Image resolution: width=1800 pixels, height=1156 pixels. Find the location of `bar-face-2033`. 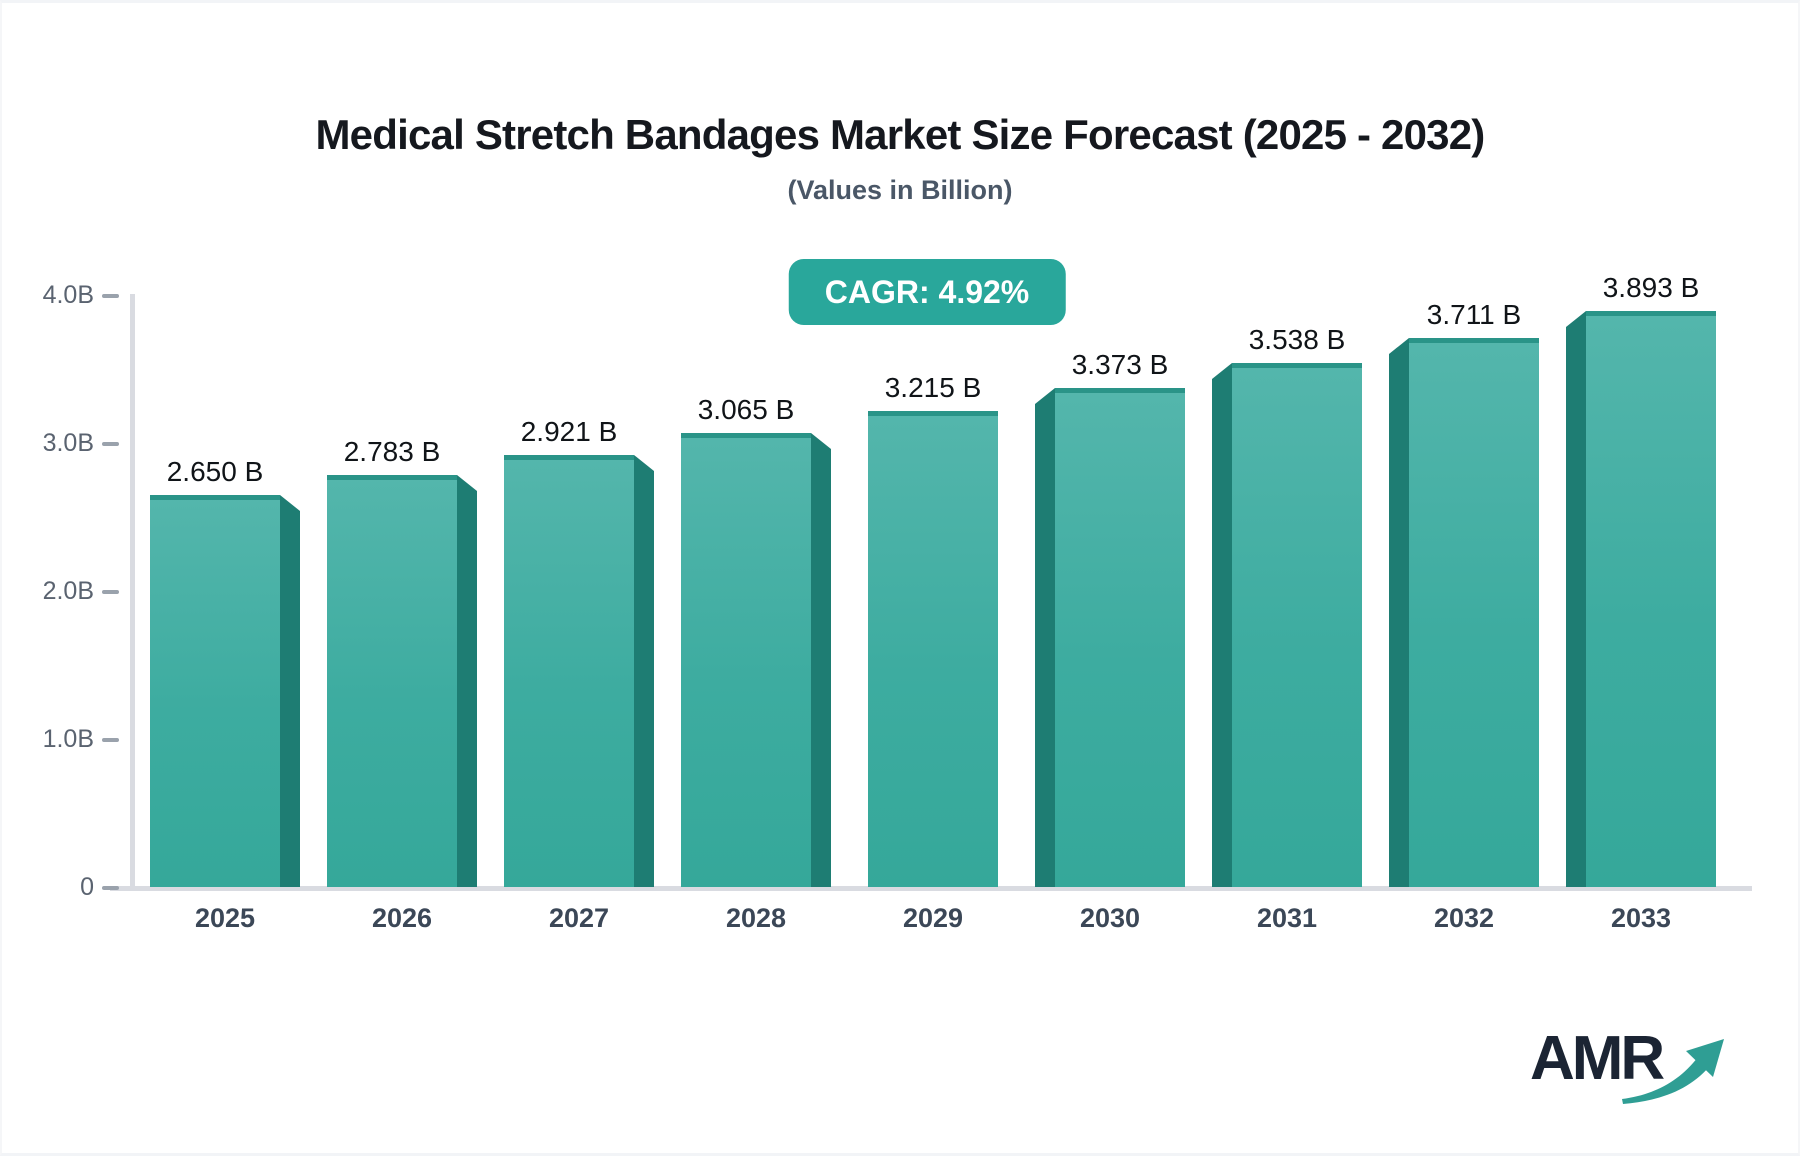

bar-face-2033 is located at coordinates (1651, 599).